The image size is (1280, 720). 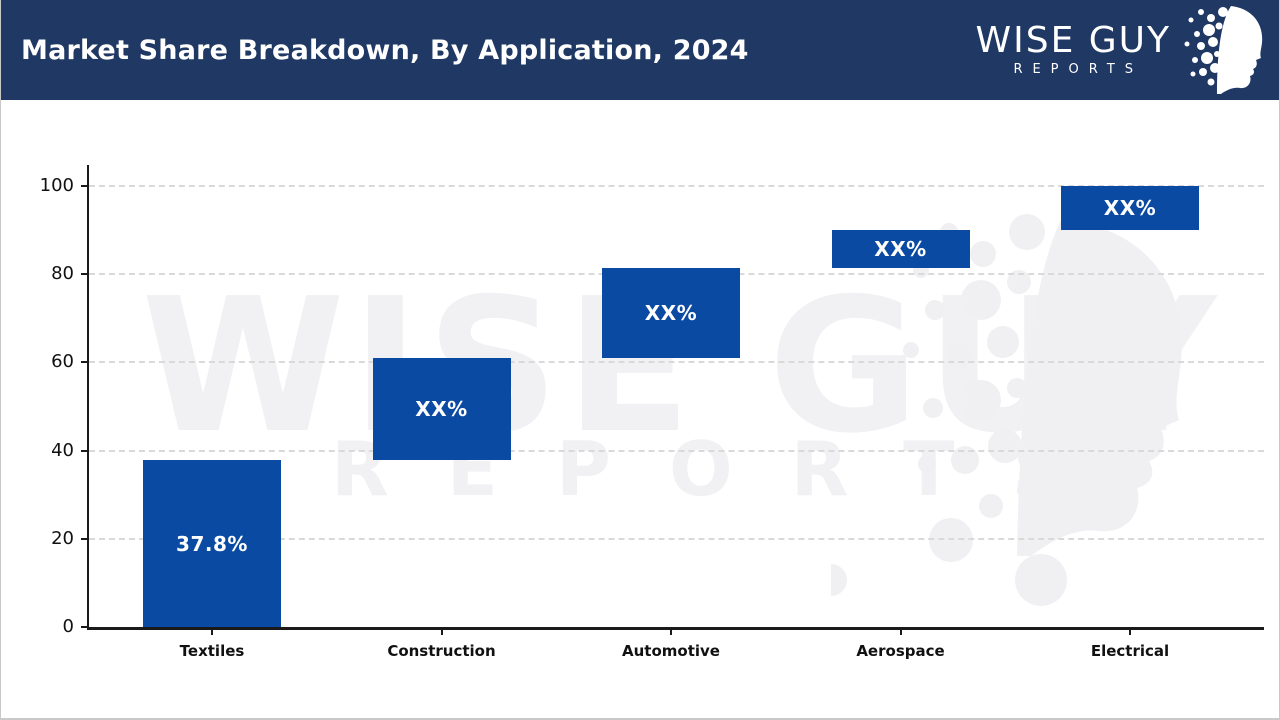 I want to click on bar-electrical: XX%, so click(x=1130, y=208).